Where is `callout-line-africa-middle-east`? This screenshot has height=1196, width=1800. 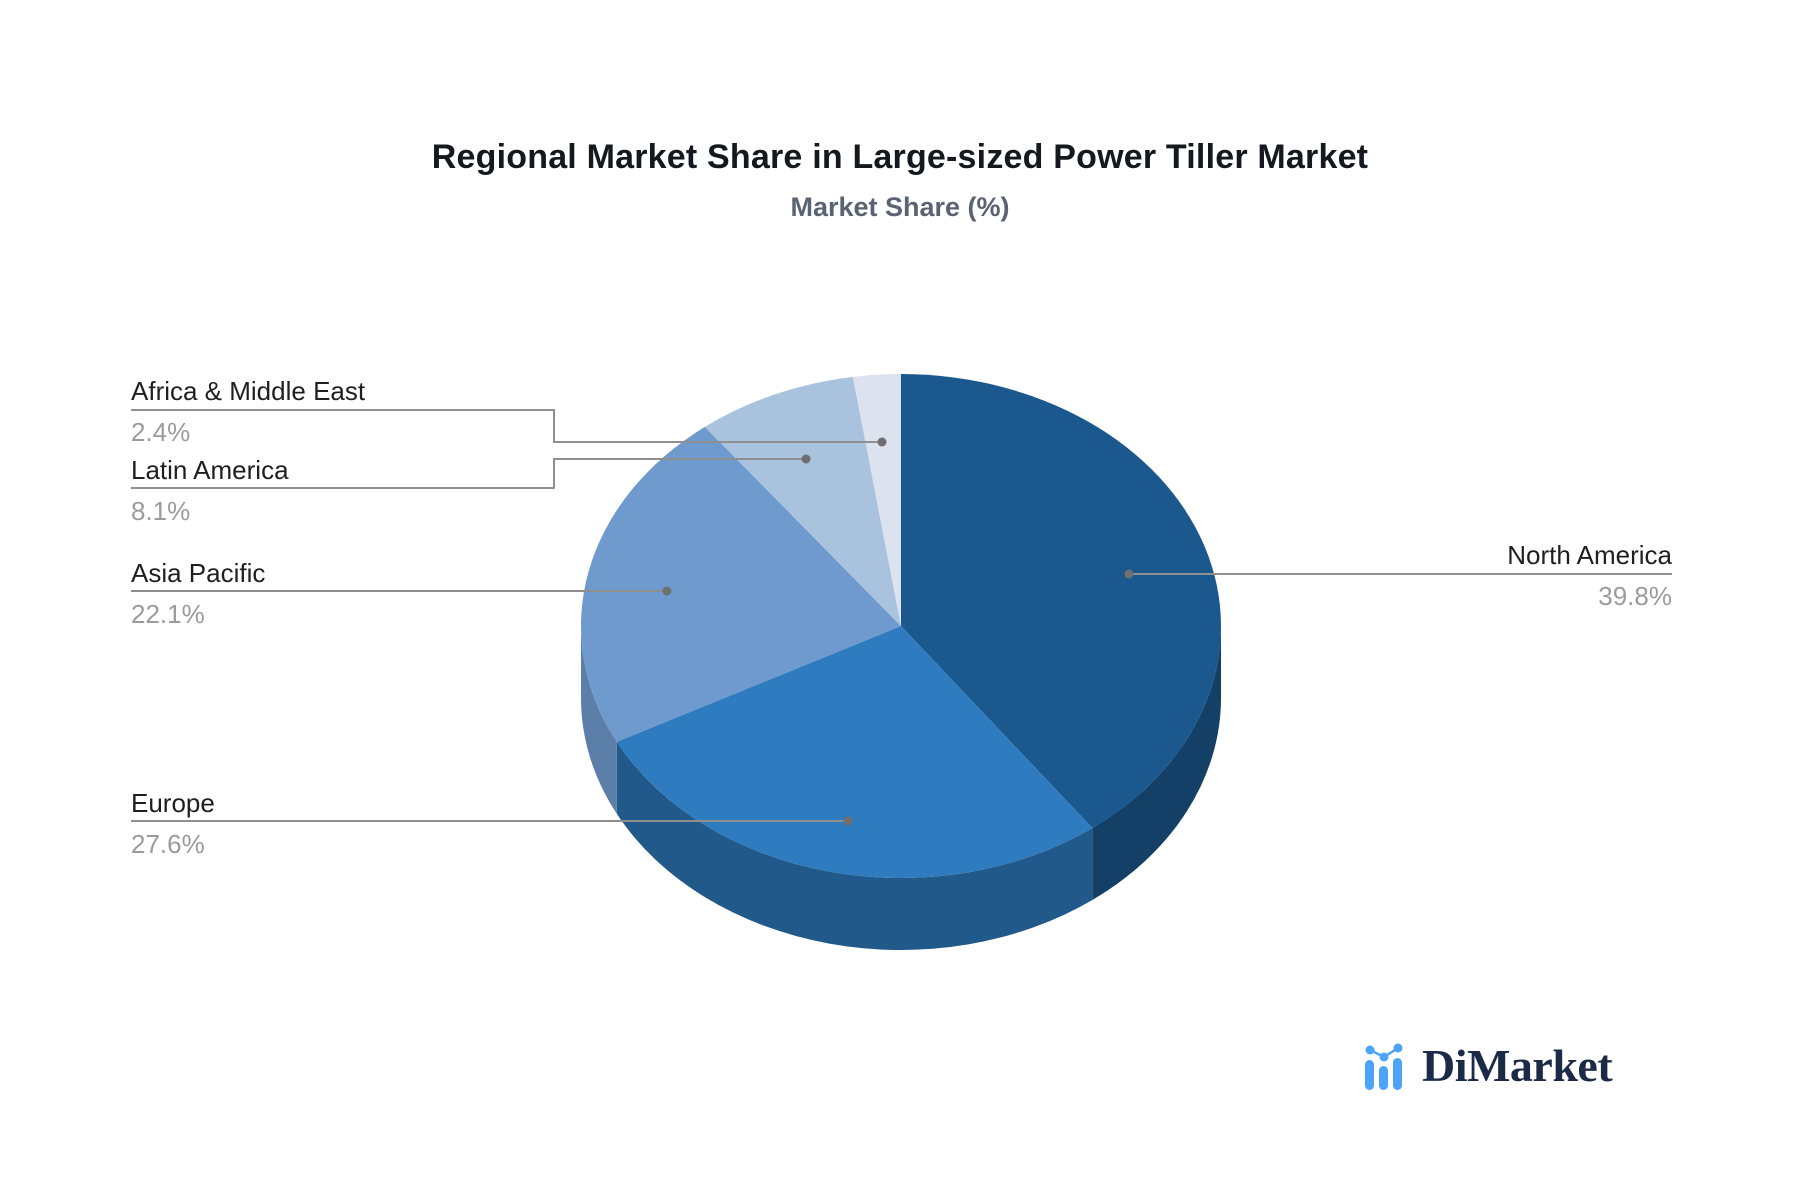
callout-line-africa-middle-east is located at coordinates (504, 426).